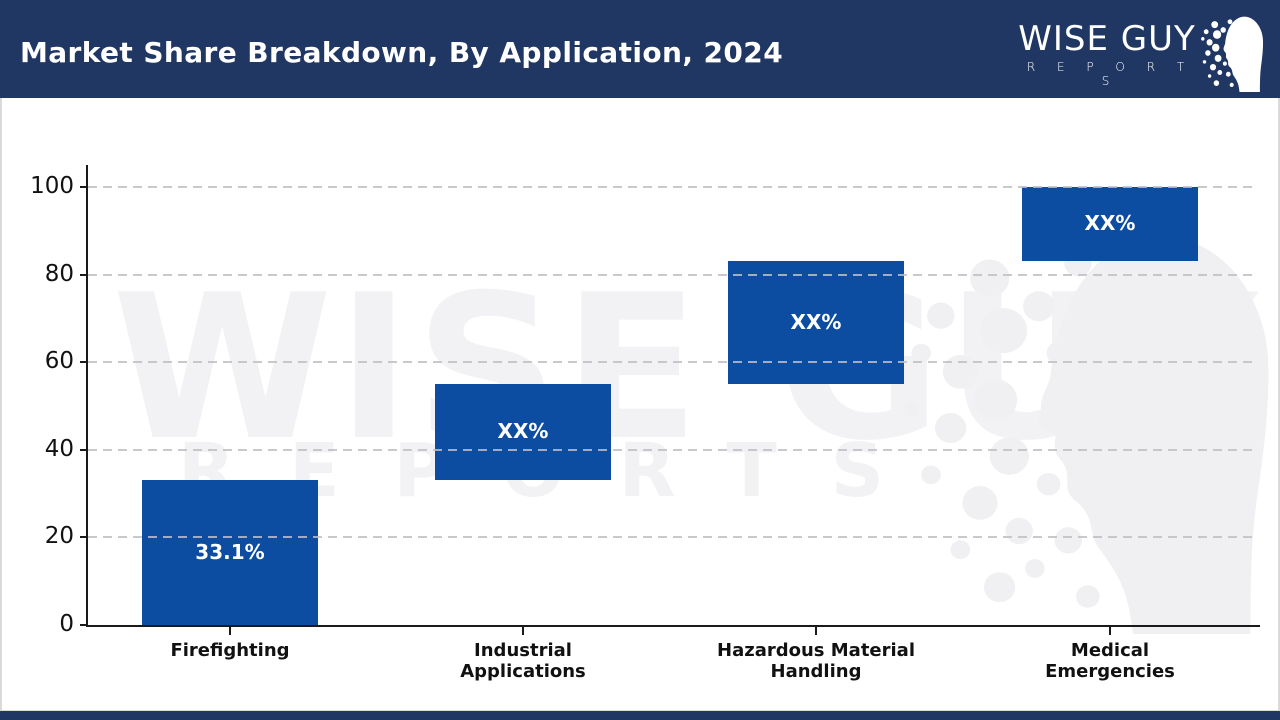  I want to click on bar-value-label-industrial-applications: XX%, so click(523, 431).